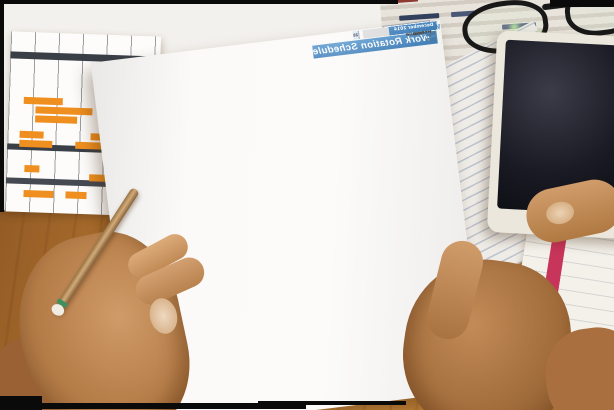  What do you see at coordinates (430, 37) in the screenshot?
I see `legend-night-shift: Night Shift` at bounding box center [430, 37].